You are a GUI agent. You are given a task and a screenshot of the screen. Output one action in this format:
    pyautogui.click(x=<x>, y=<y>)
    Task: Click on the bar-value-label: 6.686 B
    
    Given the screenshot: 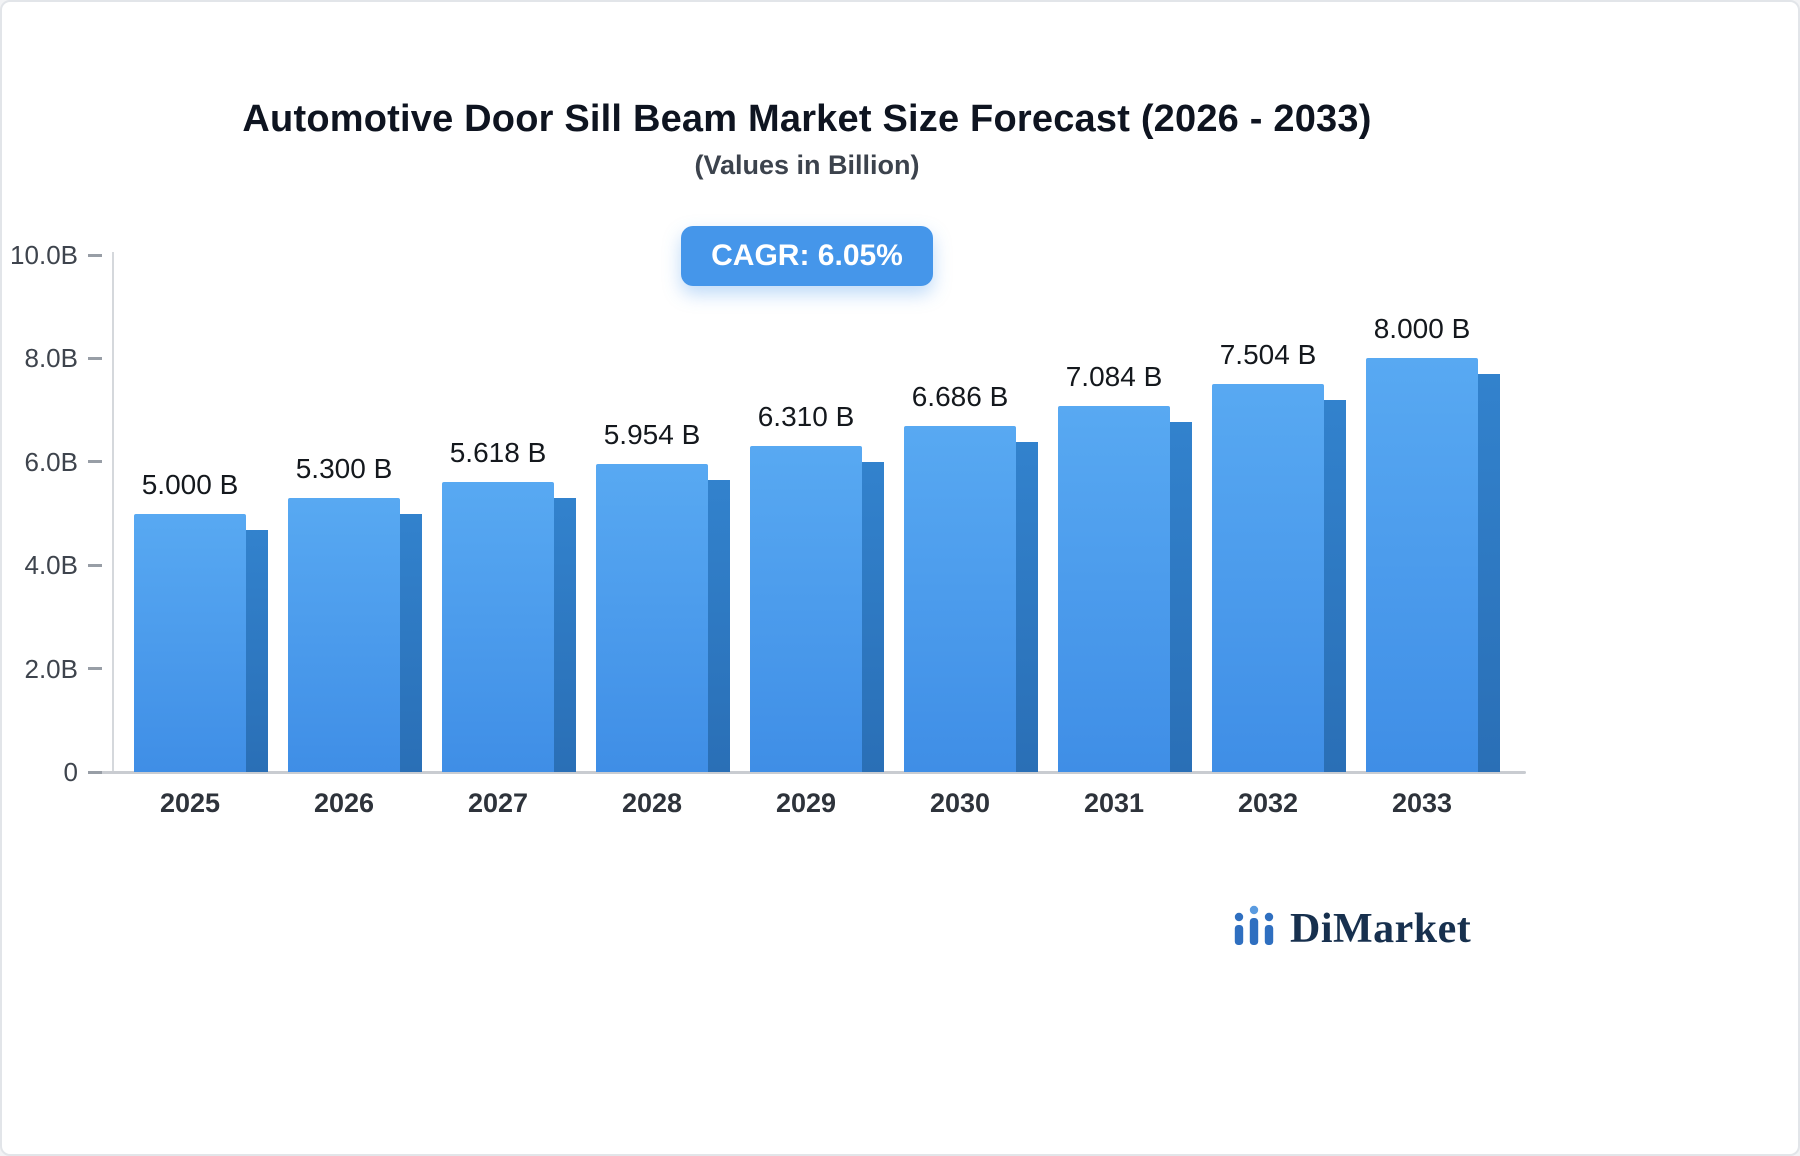 What is the action you would take?
    pyautogui.click(x=960, y=397)
    